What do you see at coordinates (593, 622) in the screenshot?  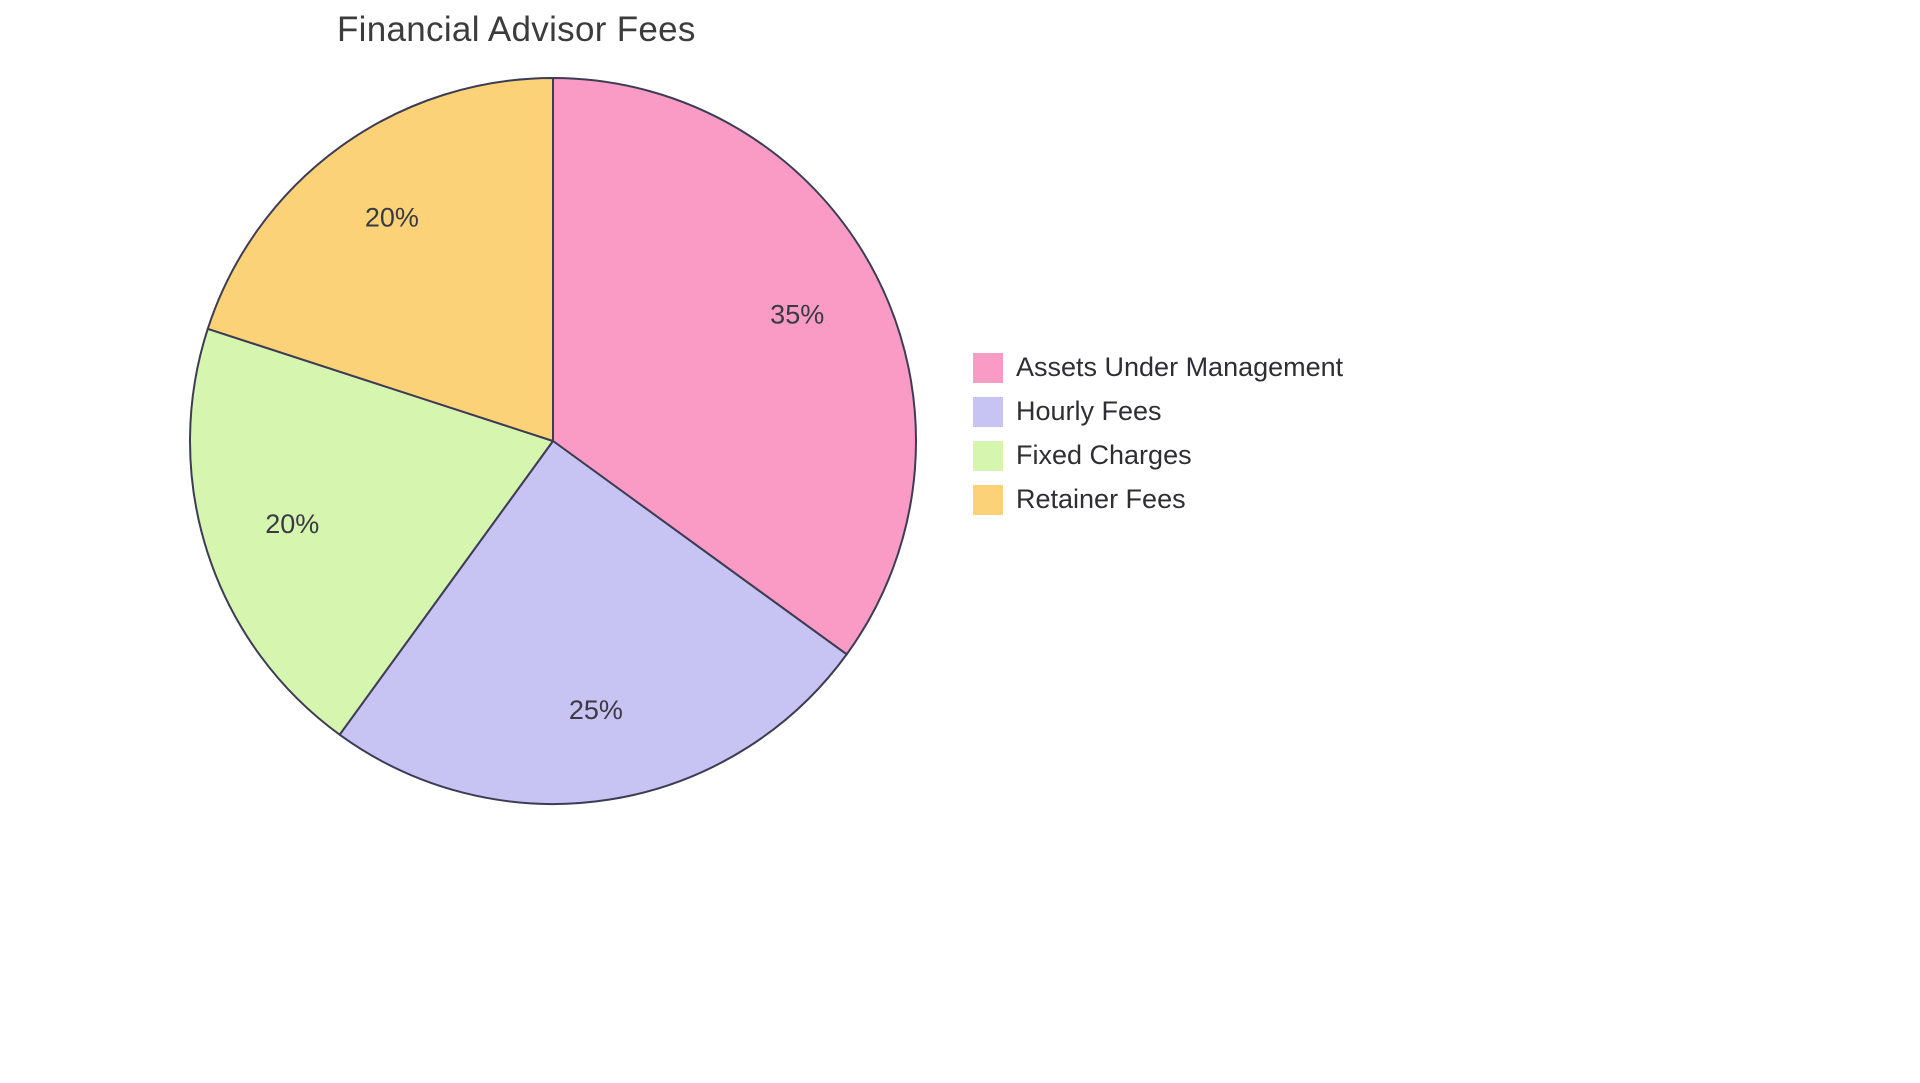 I see `pie-slice-hourly-fees` at bounding box center [593, 622].